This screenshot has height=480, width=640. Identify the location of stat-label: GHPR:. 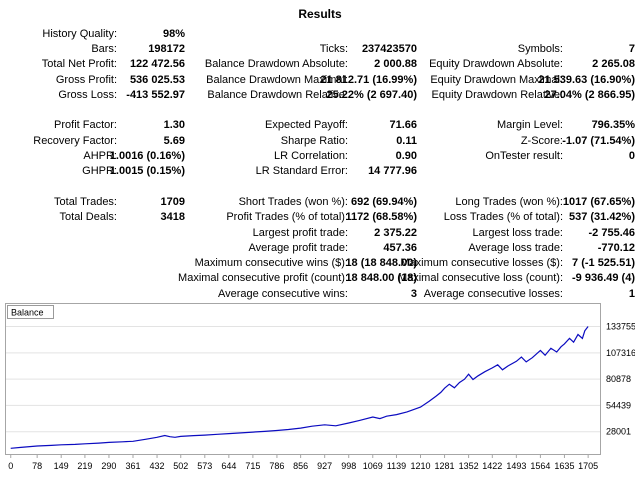
(99, 171).